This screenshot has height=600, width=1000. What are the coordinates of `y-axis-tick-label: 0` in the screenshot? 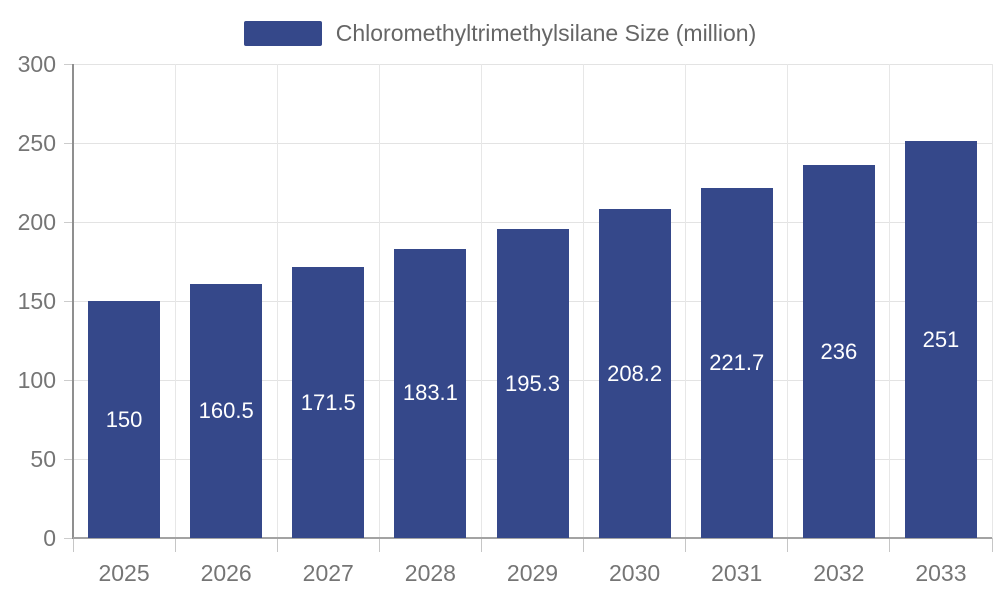 It's located at (49, 538).